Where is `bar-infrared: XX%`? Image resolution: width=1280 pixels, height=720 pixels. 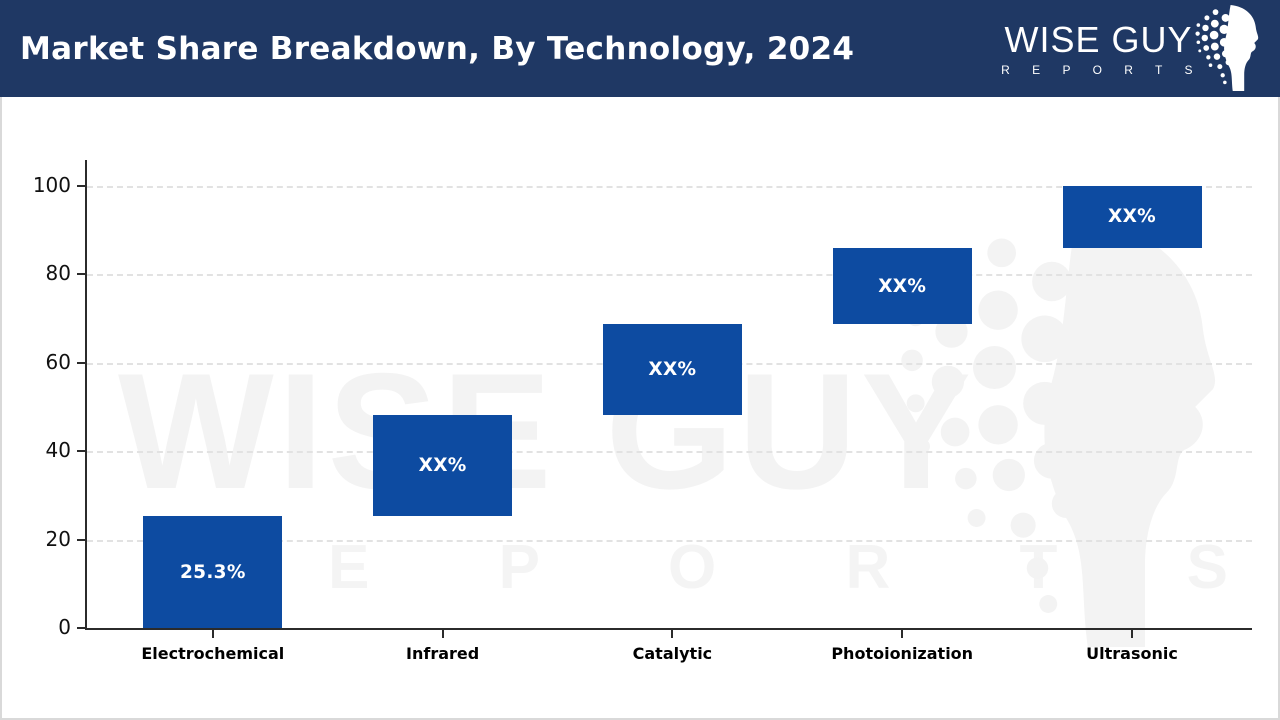
bar-infrared: XX% is located at coordinates (443, 465).